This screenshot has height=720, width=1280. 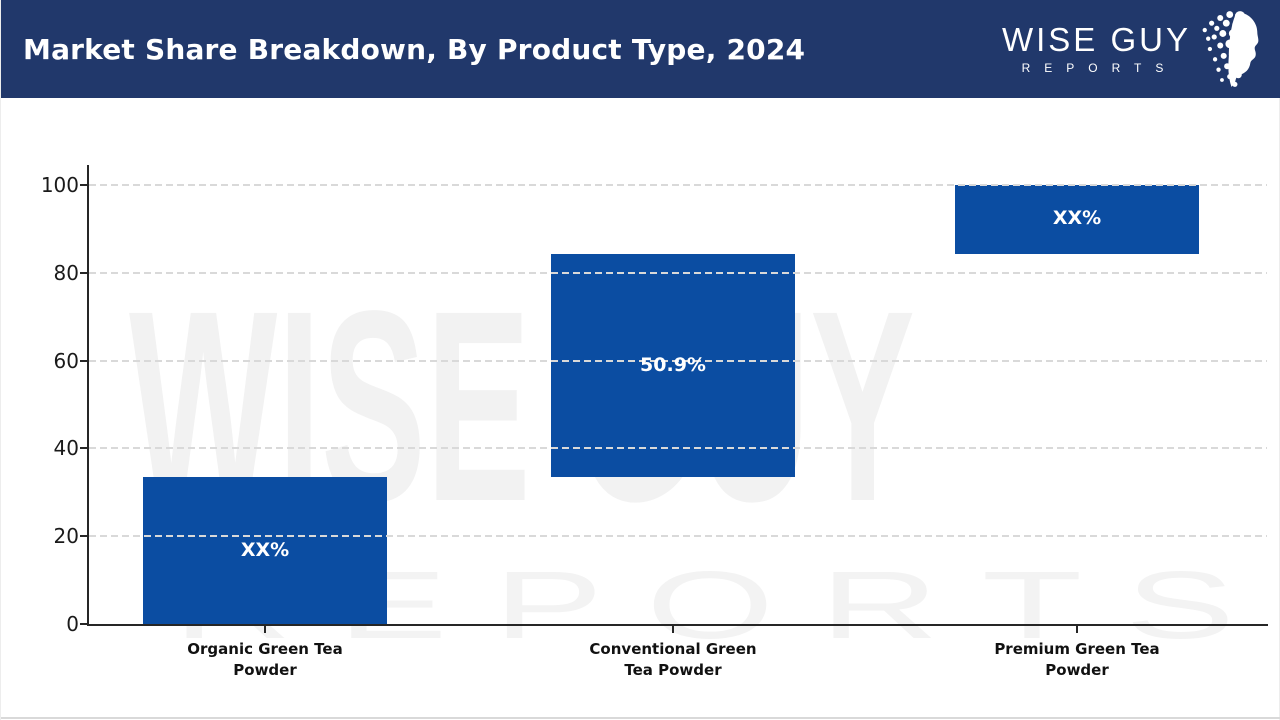 I want to click on y-tick-label: 0, so click(x=72, y=624).